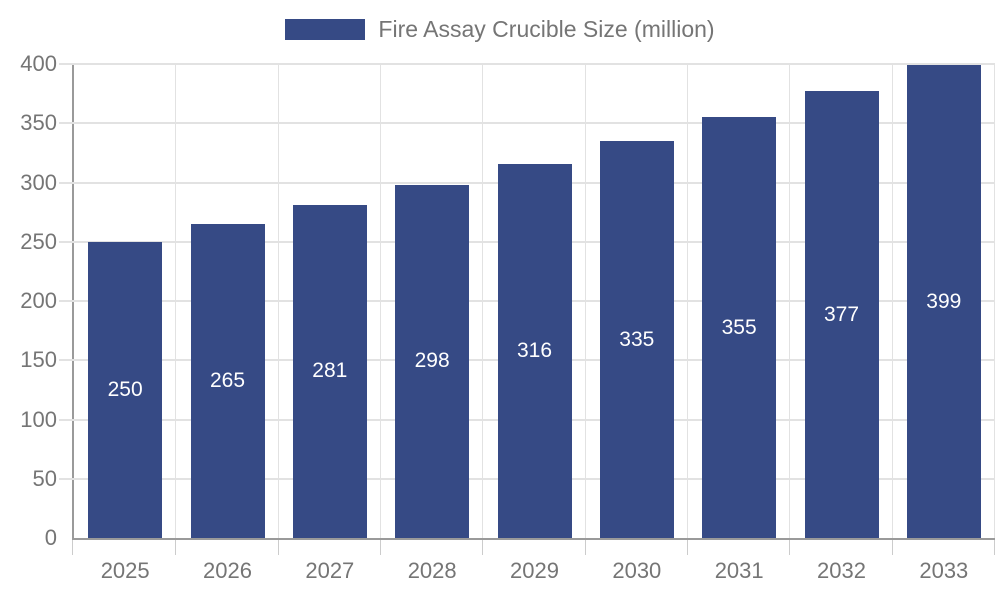 The height and width of the screenshot is (600, 1000). I want to click on y-tick-label: 250, so click(38, 241).